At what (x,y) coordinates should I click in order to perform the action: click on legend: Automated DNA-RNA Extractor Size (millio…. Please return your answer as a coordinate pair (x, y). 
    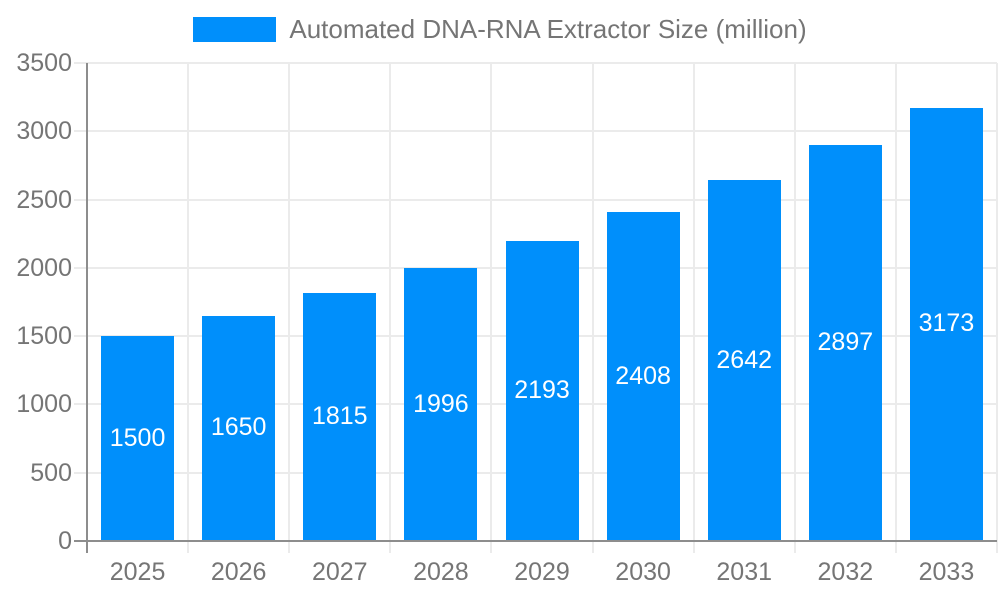
    Looking at the image, I should click on (500, 29).